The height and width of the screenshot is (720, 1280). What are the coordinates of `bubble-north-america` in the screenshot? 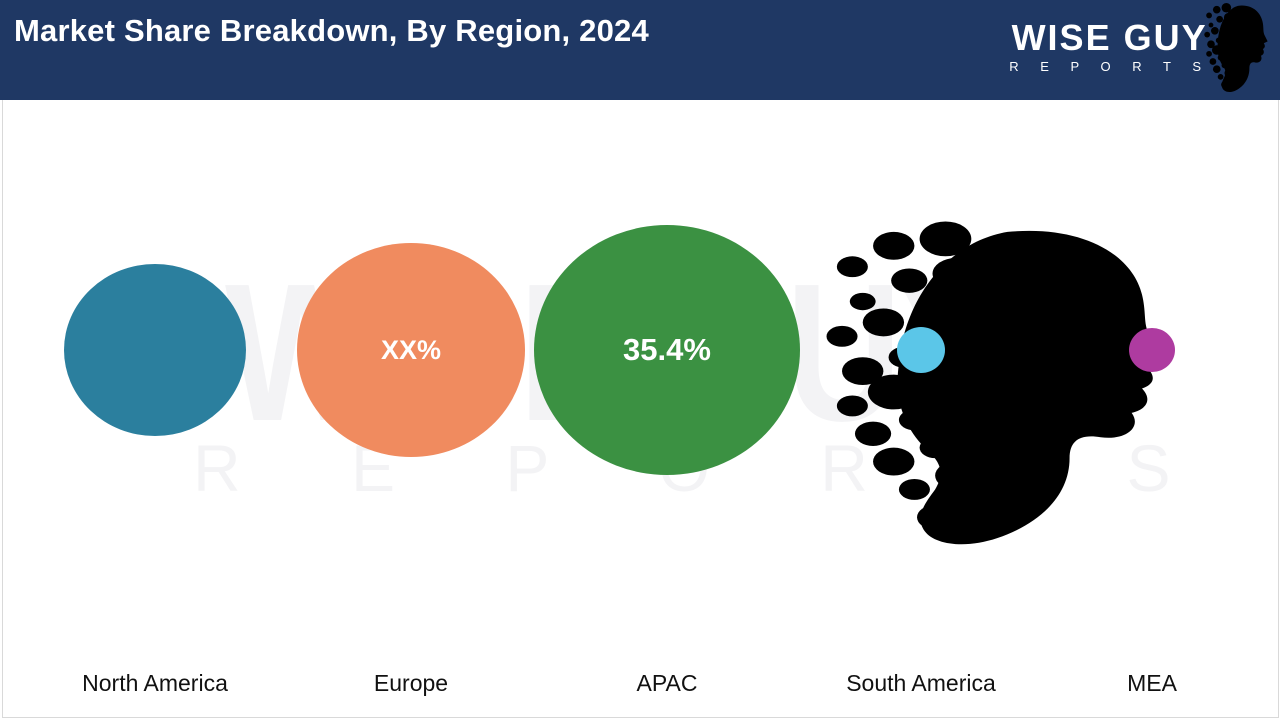 It's located at (155, 350).